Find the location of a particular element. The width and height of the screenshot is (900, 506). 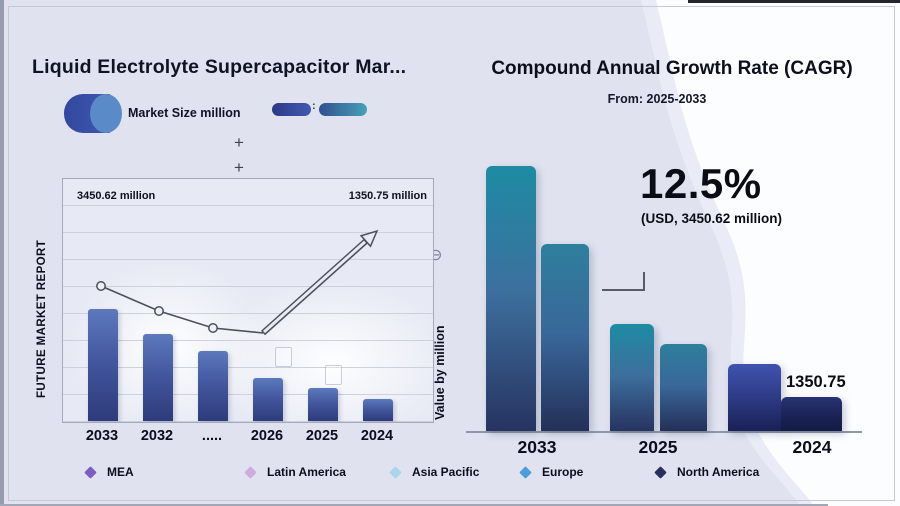

cagr-x-label-2033: 2033 is located at coordinates (537, 447).